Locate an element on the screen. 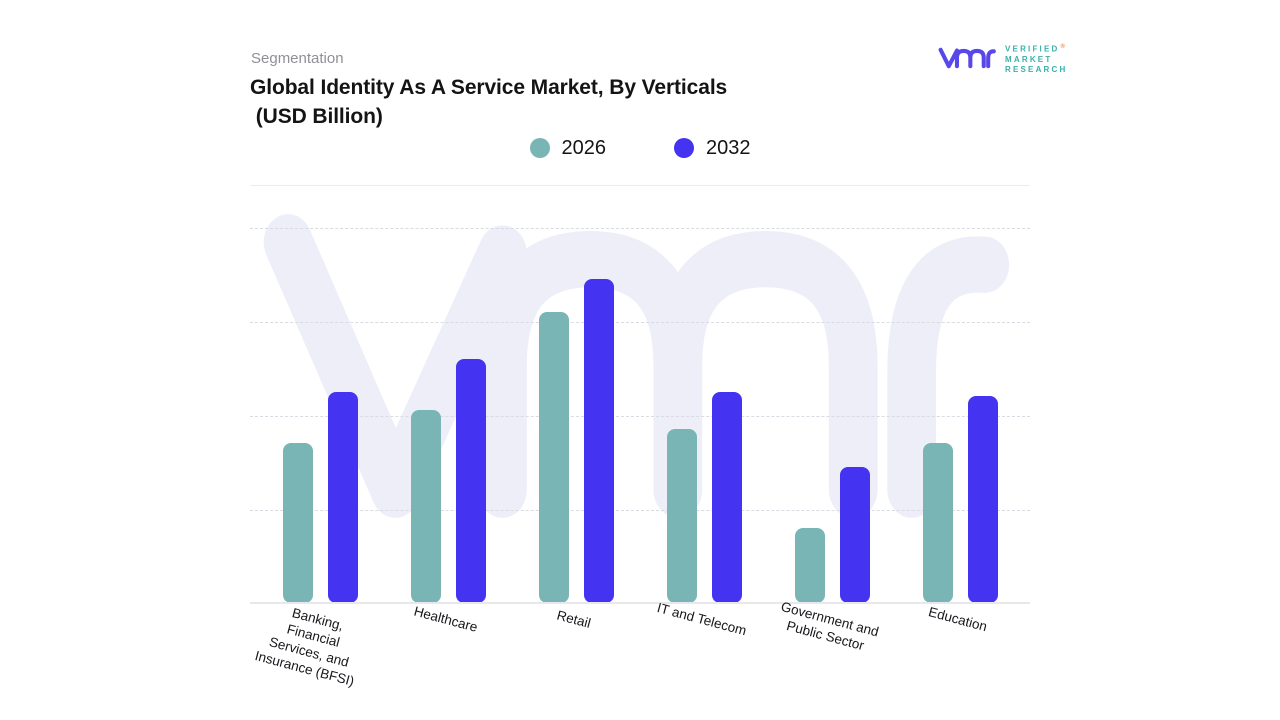  chart-title-line2: (USD Billion) is located at coordinates (316, 116).